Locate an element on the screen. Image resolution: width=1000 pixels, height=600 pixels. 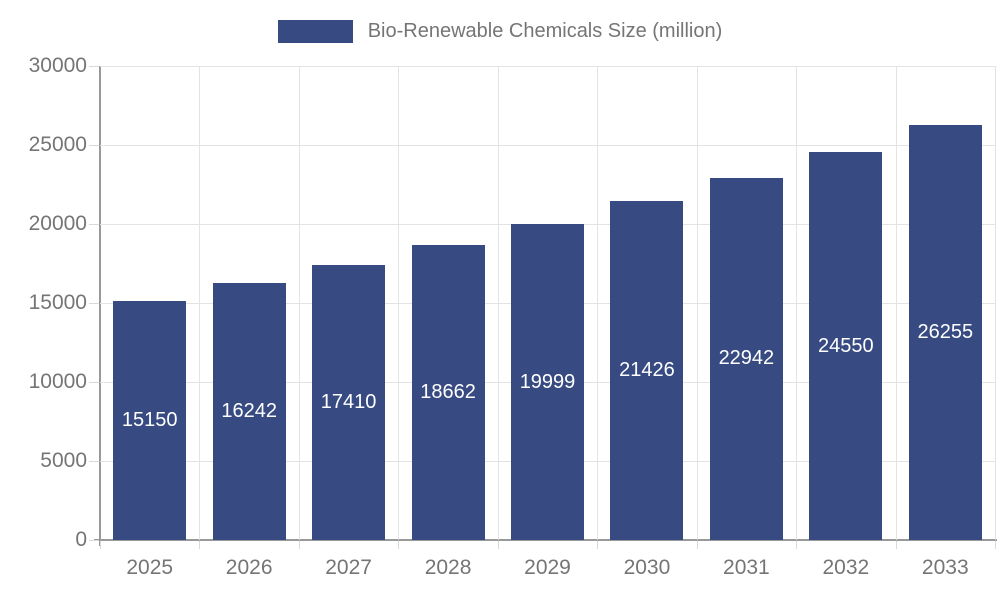
bar-value-label: 19999 is located at coordinates (547, 381).